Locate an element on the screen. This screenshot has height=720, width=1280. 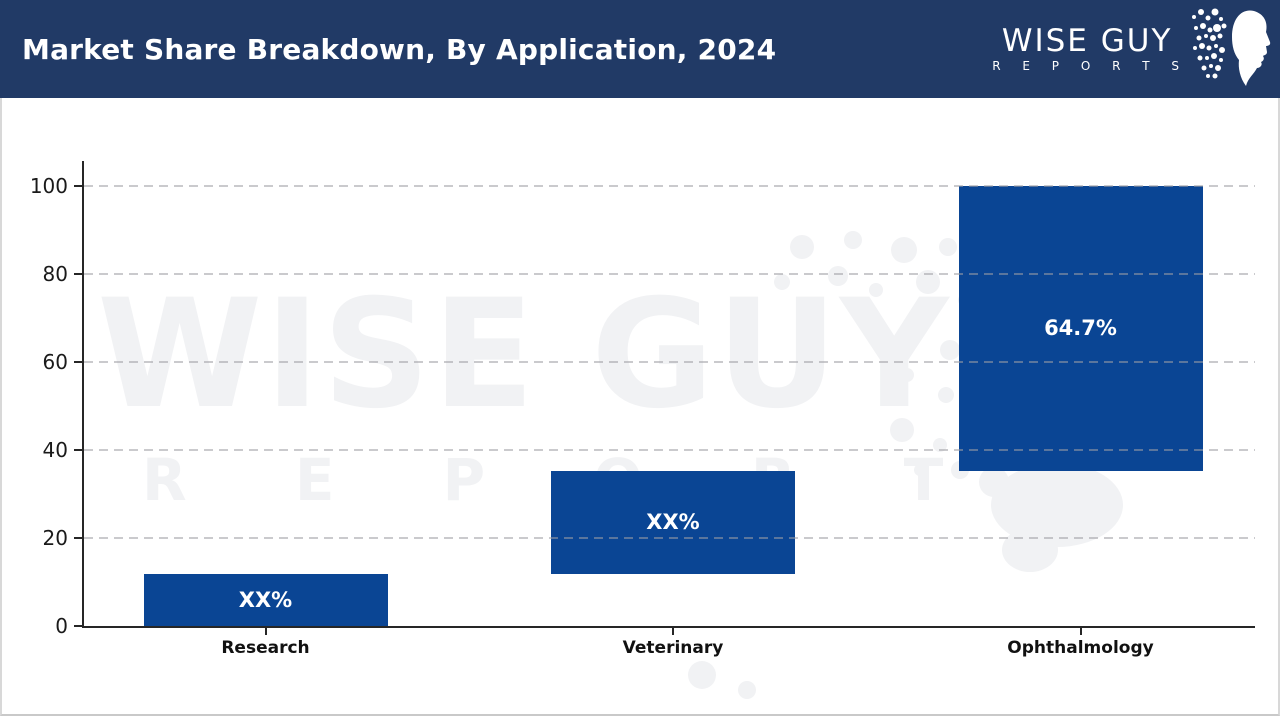
gridline-y40 is located at coordinates (669, 450).